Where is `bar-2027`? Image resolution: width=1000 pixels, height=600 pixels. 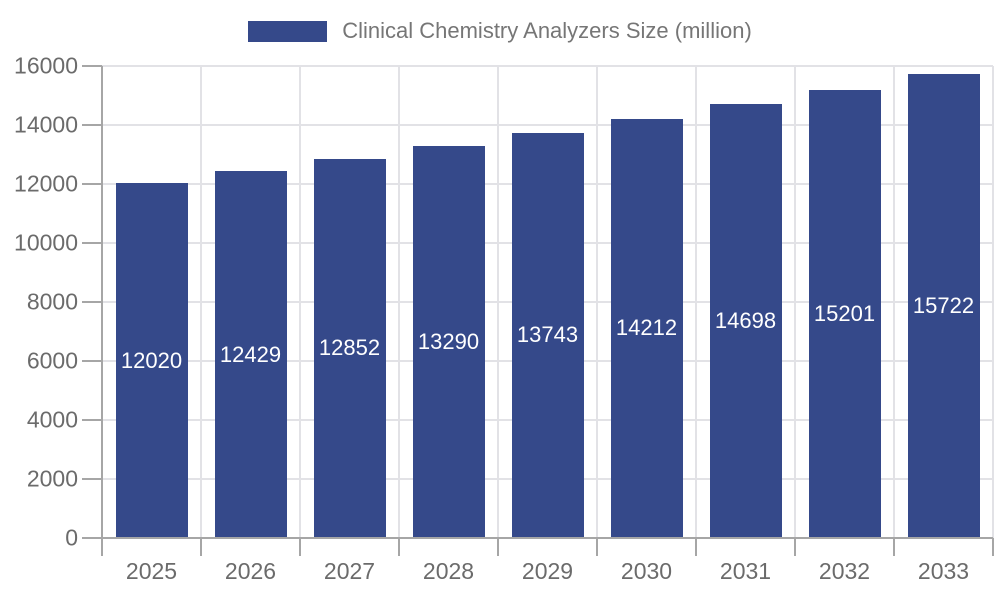 bar-2027 is located at coordinates (349, 348).